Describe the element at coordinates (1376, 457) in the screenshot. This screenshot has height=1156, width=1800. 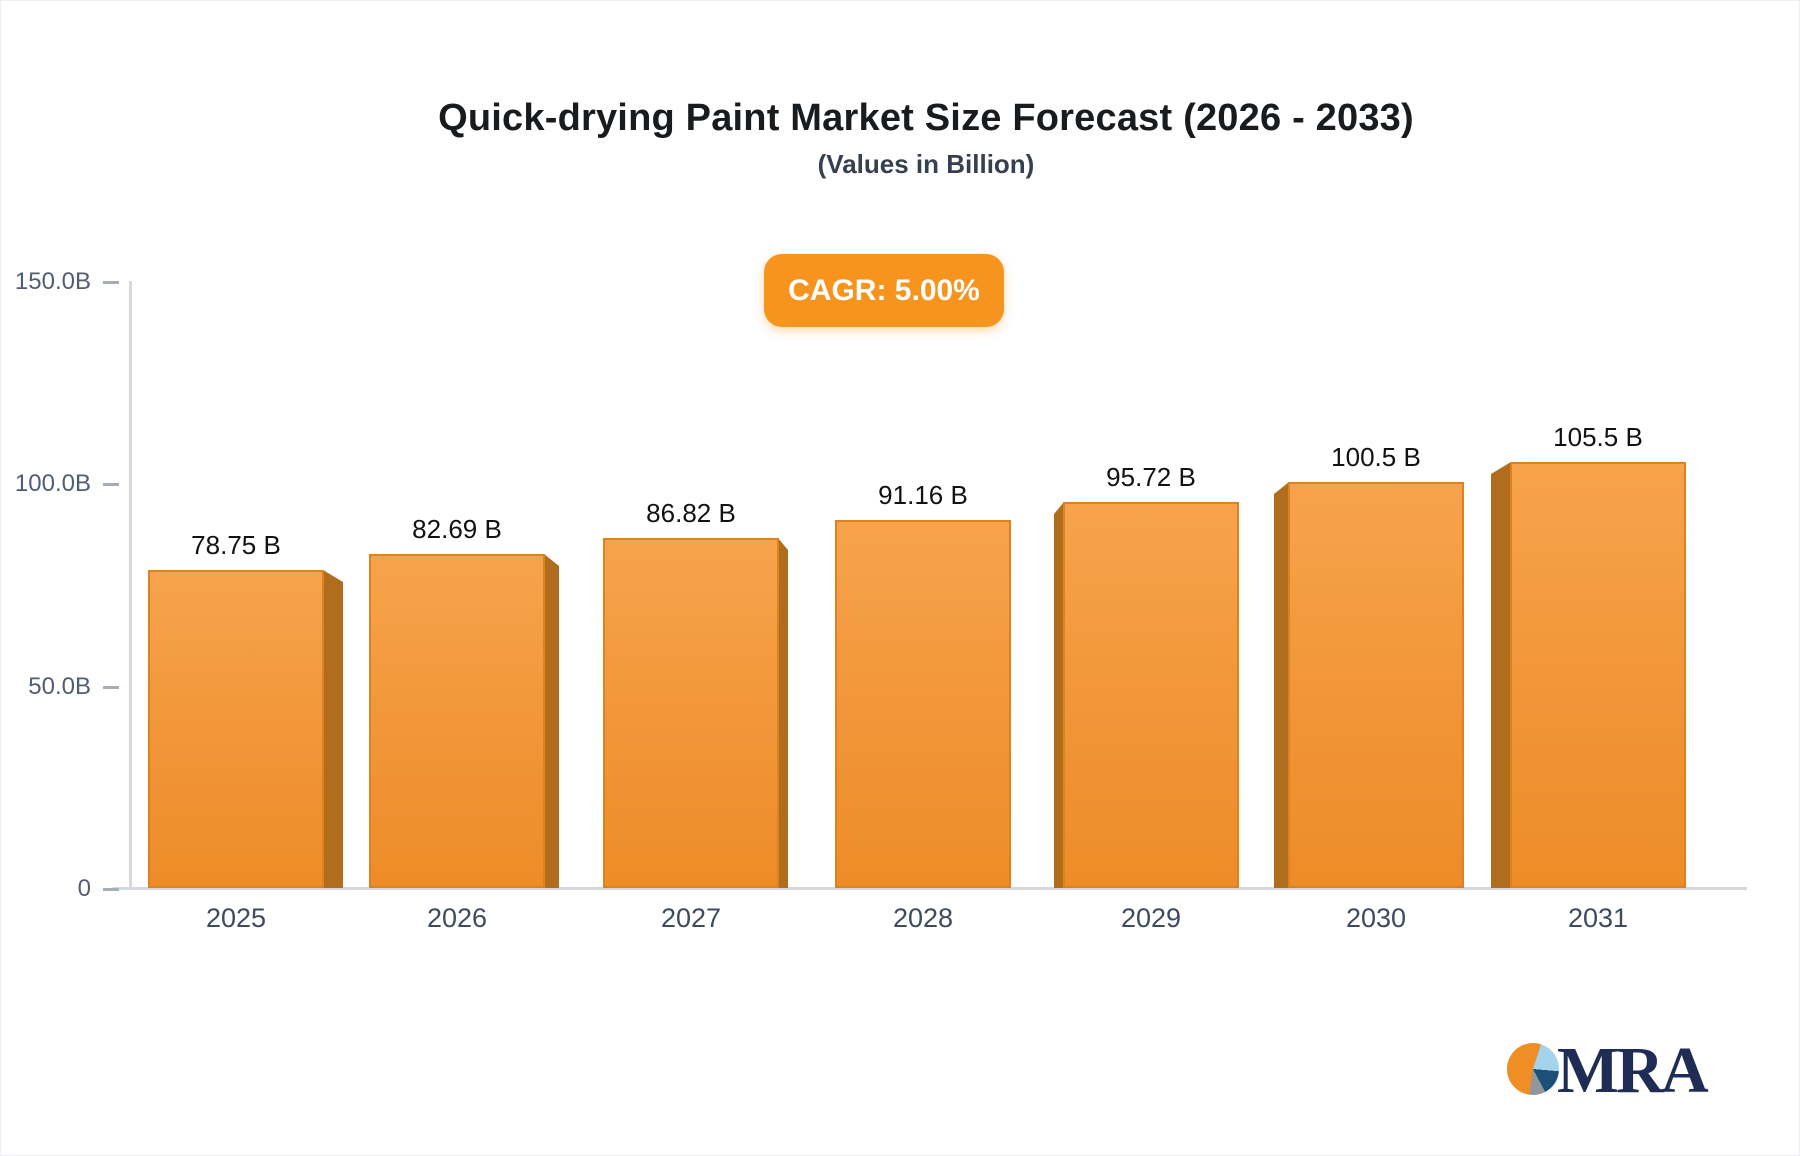
I see `bar-value-label: 100.5 B` at that location.